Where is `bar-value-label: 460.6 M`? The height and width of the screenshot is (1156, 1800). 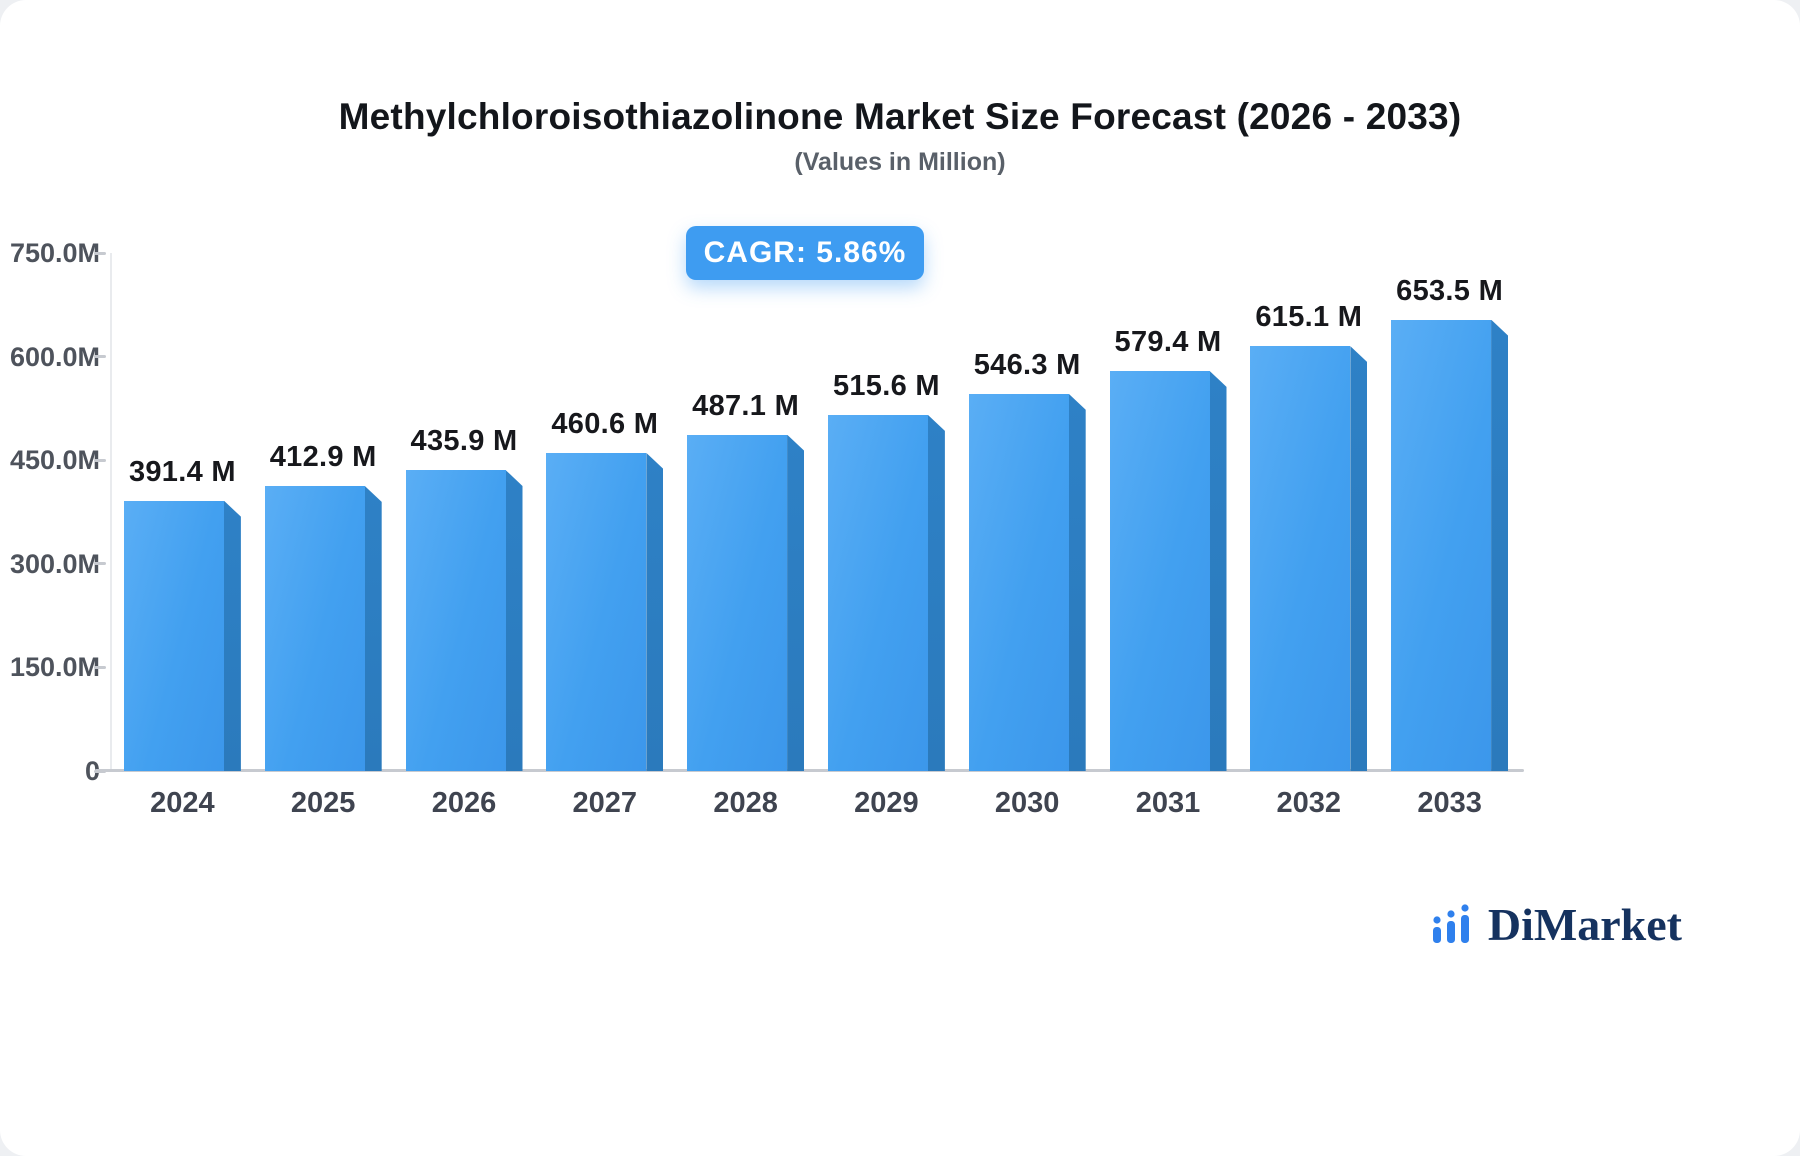
bar-value-label: 460.6 M is located at coordinates (605, 423).